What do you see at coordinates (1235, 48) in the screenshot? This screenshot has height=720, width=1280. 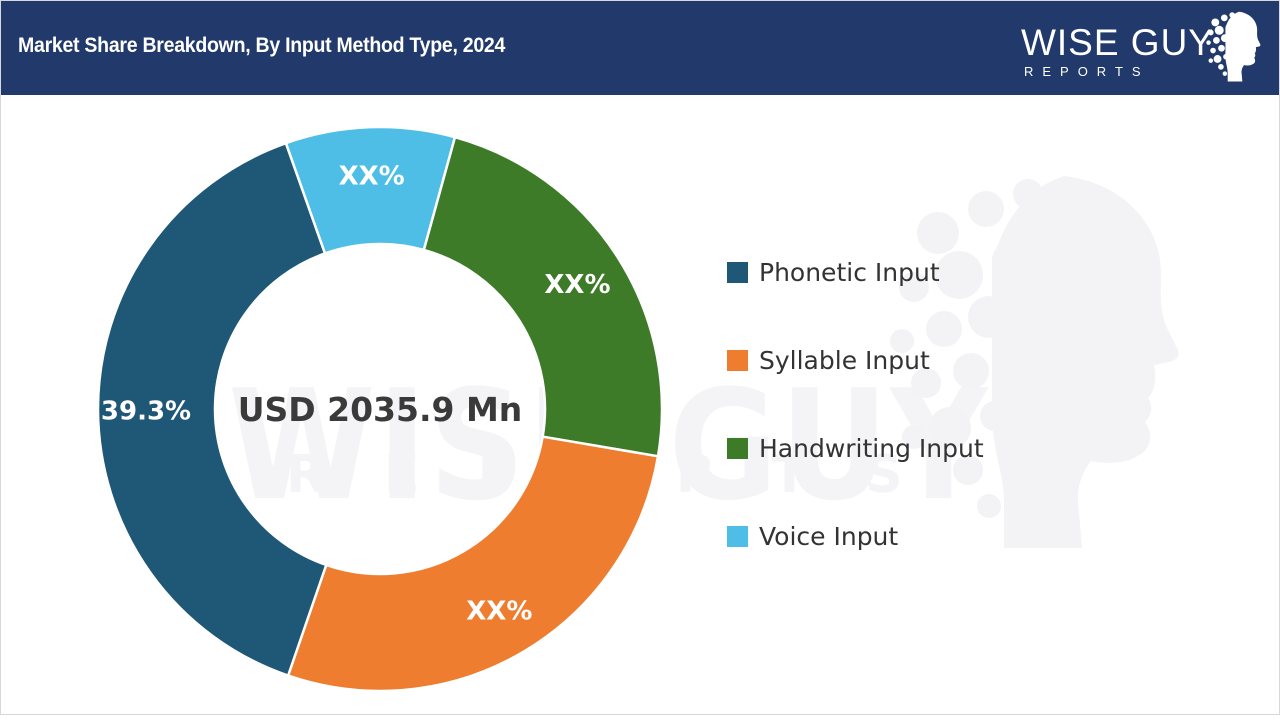 I see `logo-head-icon` at bounding box center [1235, 48].